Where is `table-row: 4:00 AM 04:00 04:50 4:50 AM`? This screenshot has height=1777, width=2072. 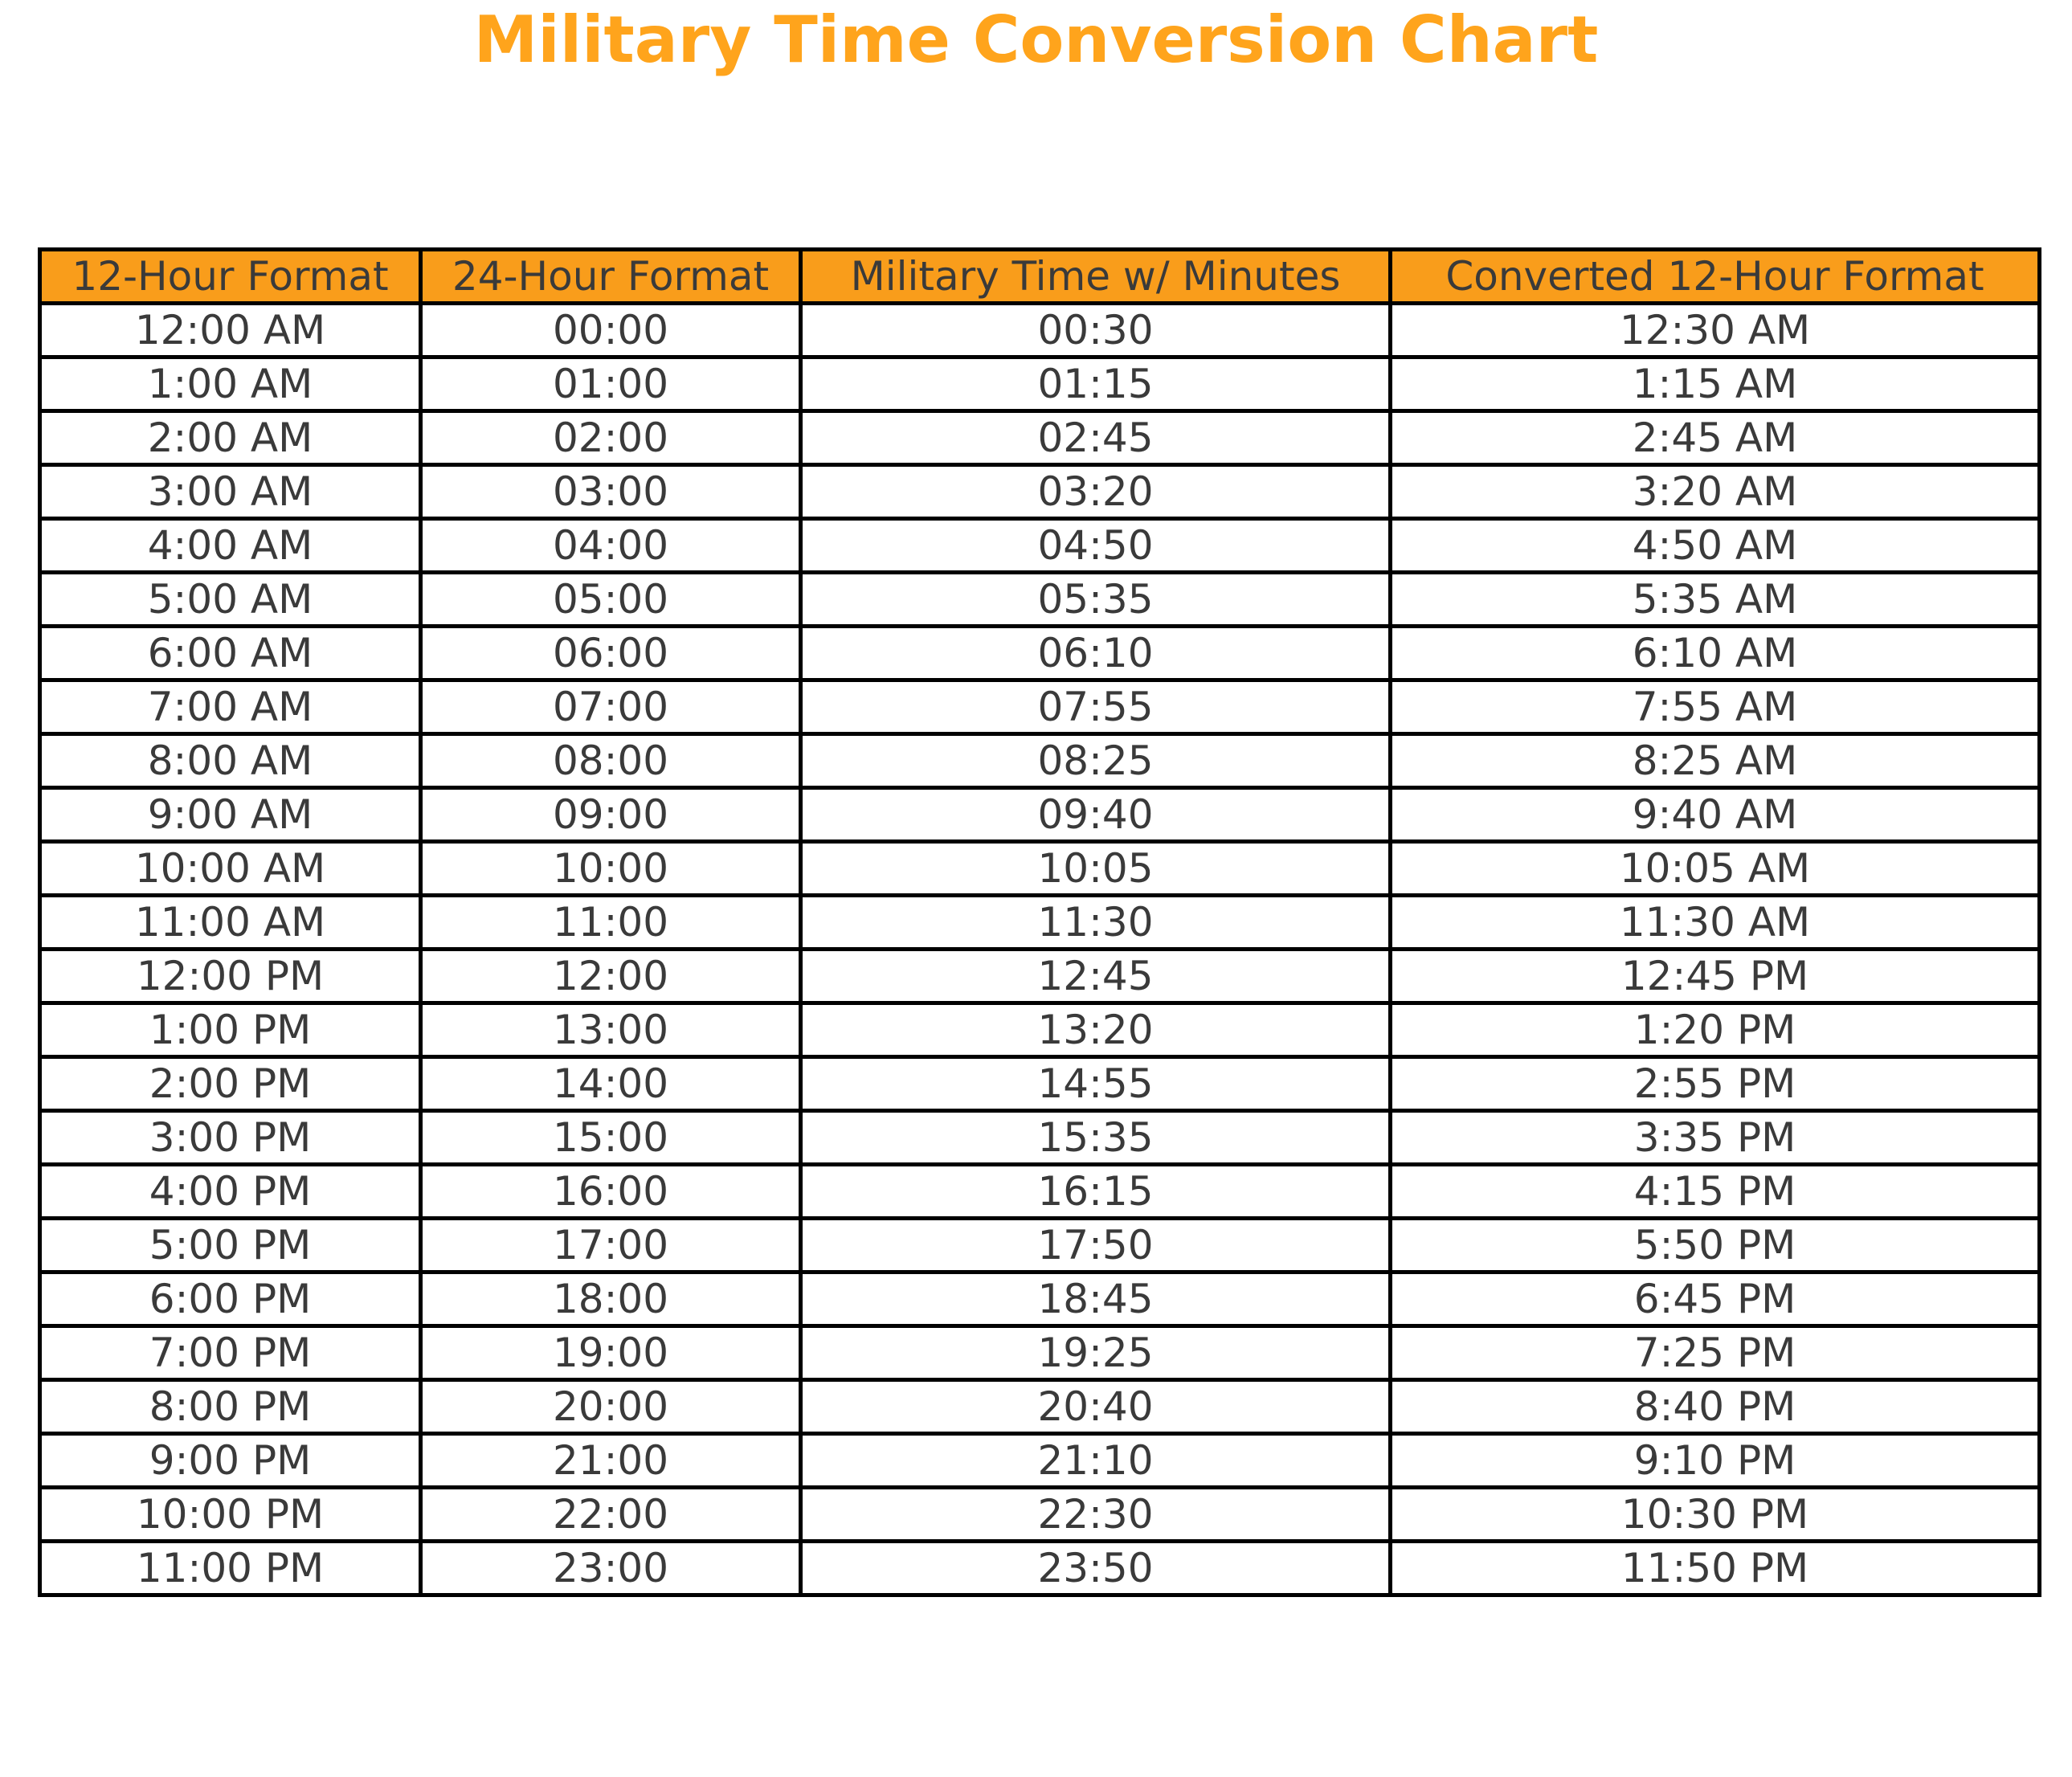 table-row: 4:00 AM 04:00 04:50 4:50 AM is located at coordinates (1039, 545).